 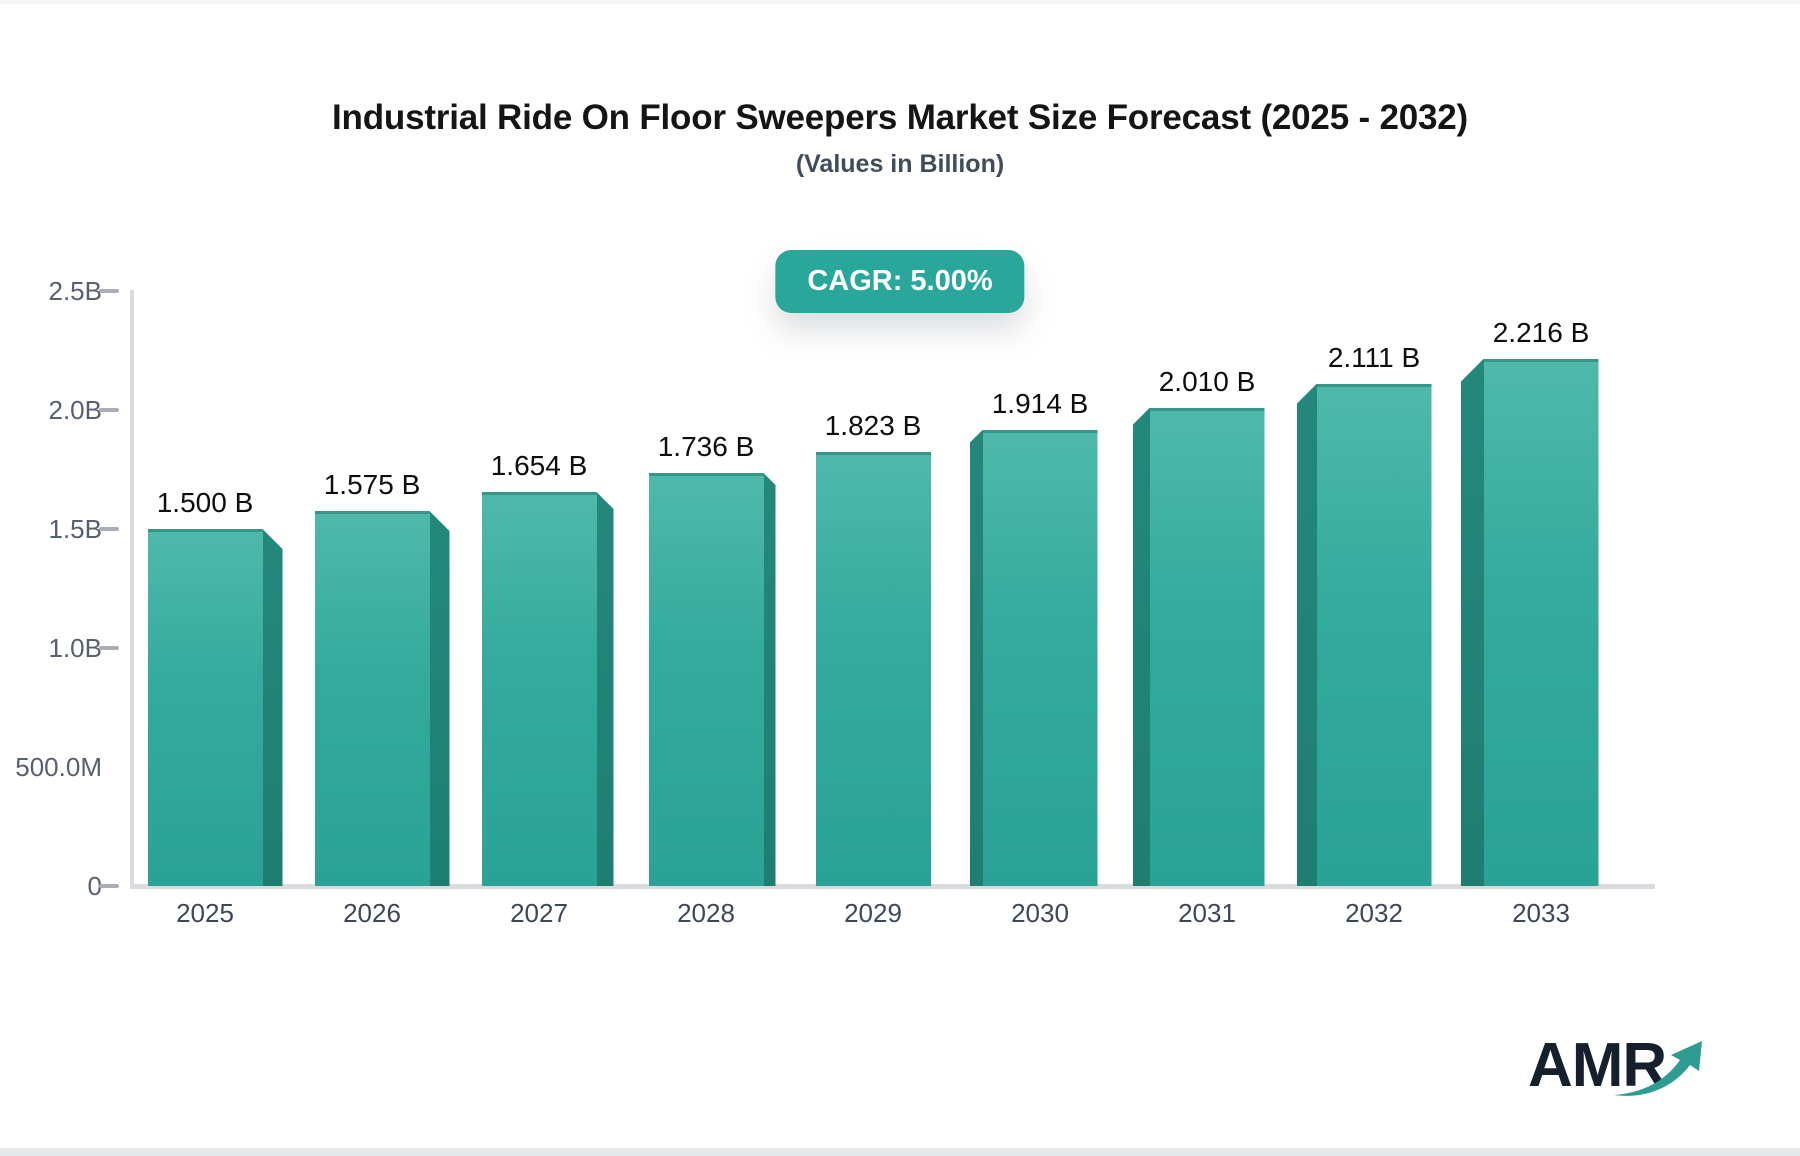 I want to click on bar-2033, so click(x=1529, y=622).